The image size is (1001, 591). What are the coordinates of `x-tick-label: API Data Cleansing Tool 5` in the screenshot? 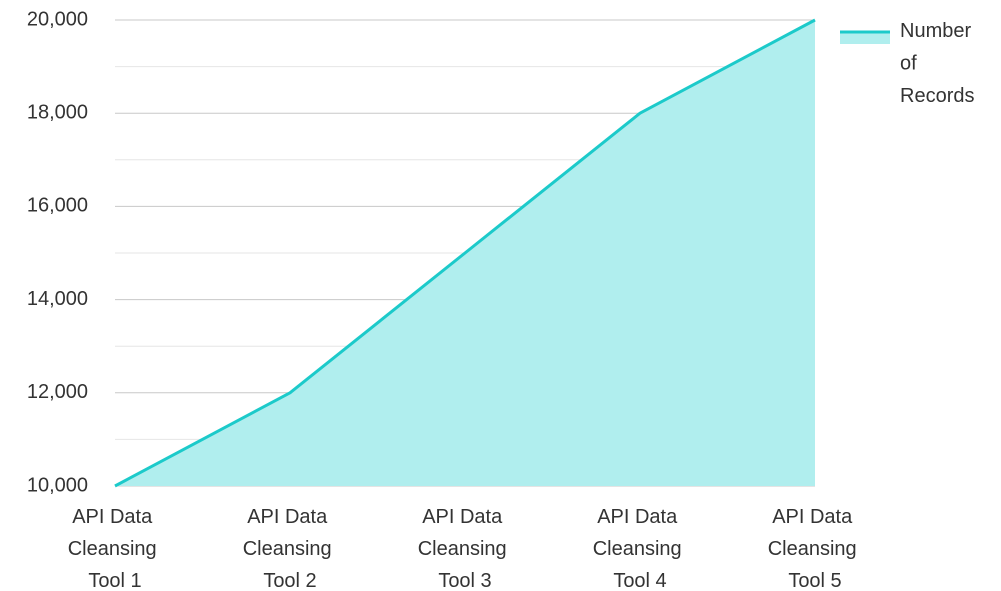 It's located at (815, 548).